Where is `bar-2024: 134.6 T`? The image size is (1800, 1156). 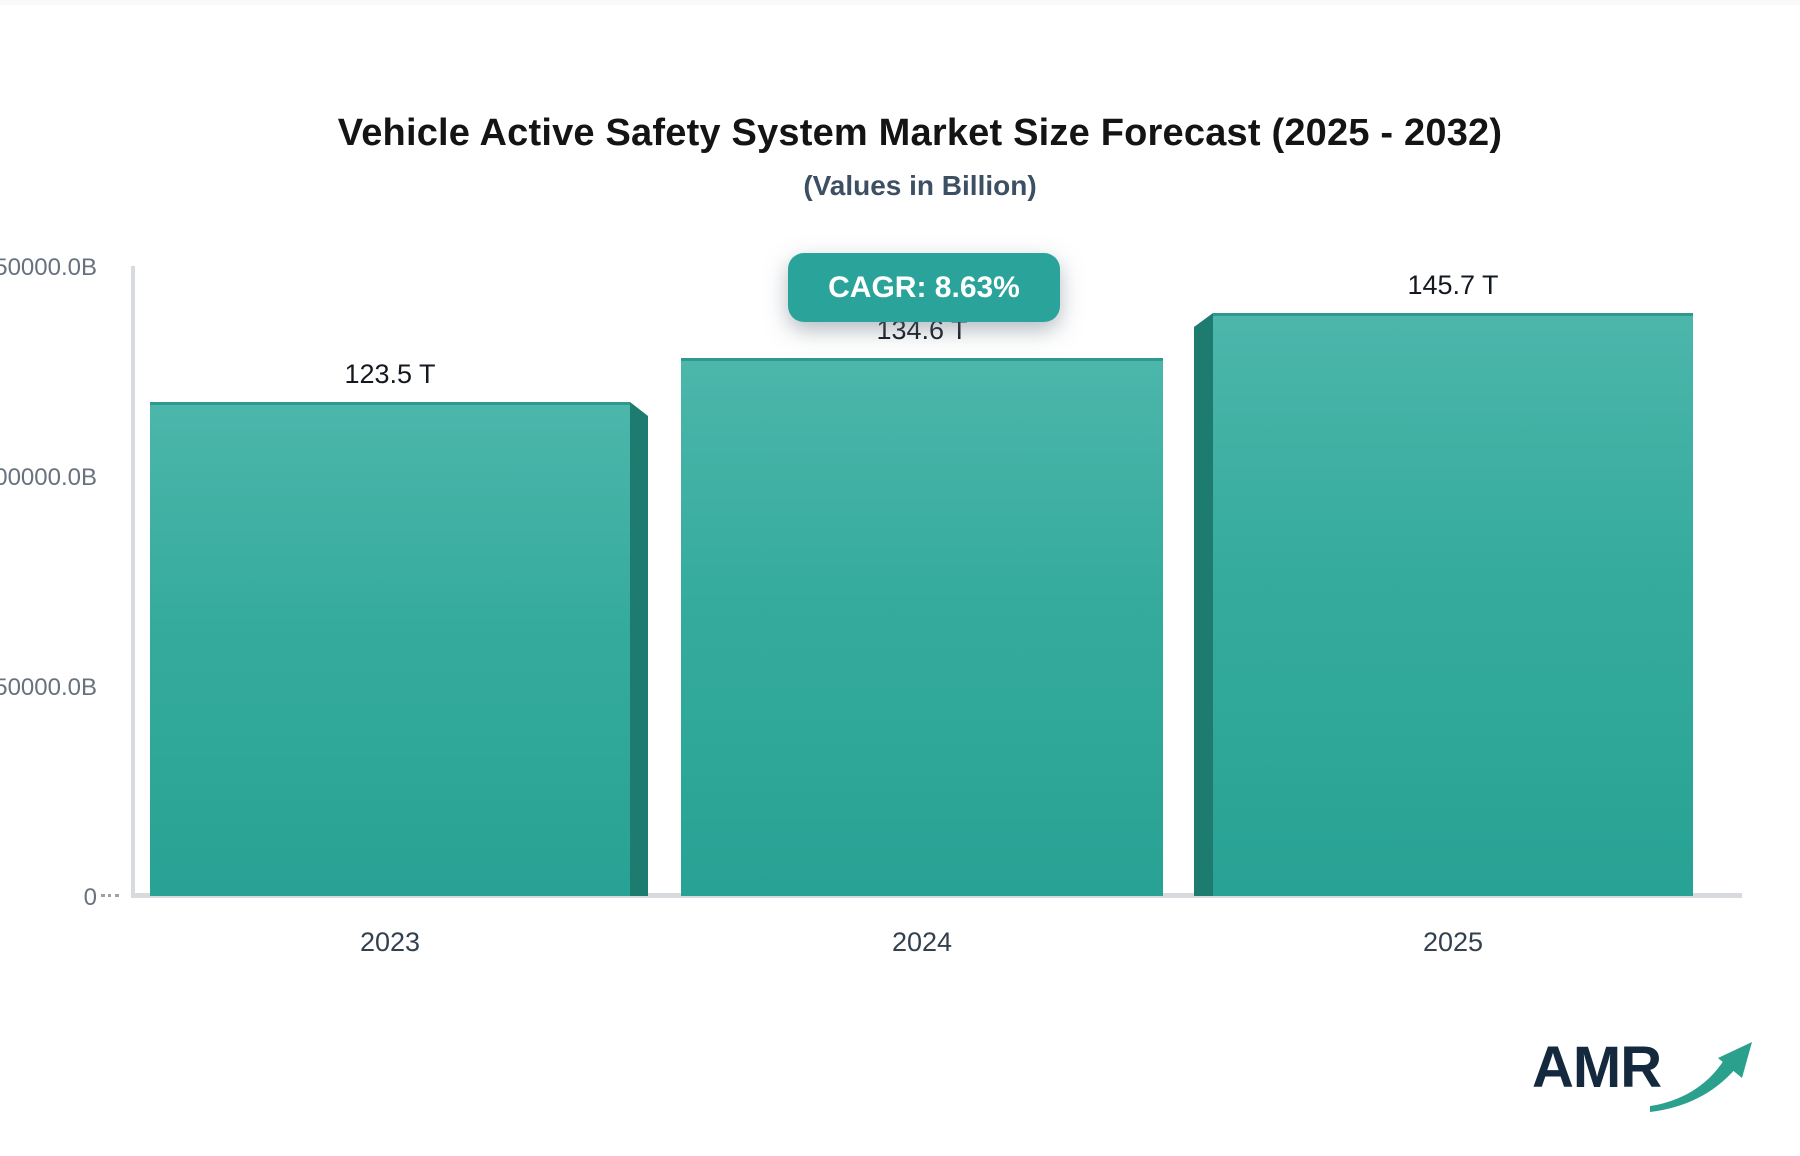
bar-2024: 134.6 T is located at coordinates (922, 605).